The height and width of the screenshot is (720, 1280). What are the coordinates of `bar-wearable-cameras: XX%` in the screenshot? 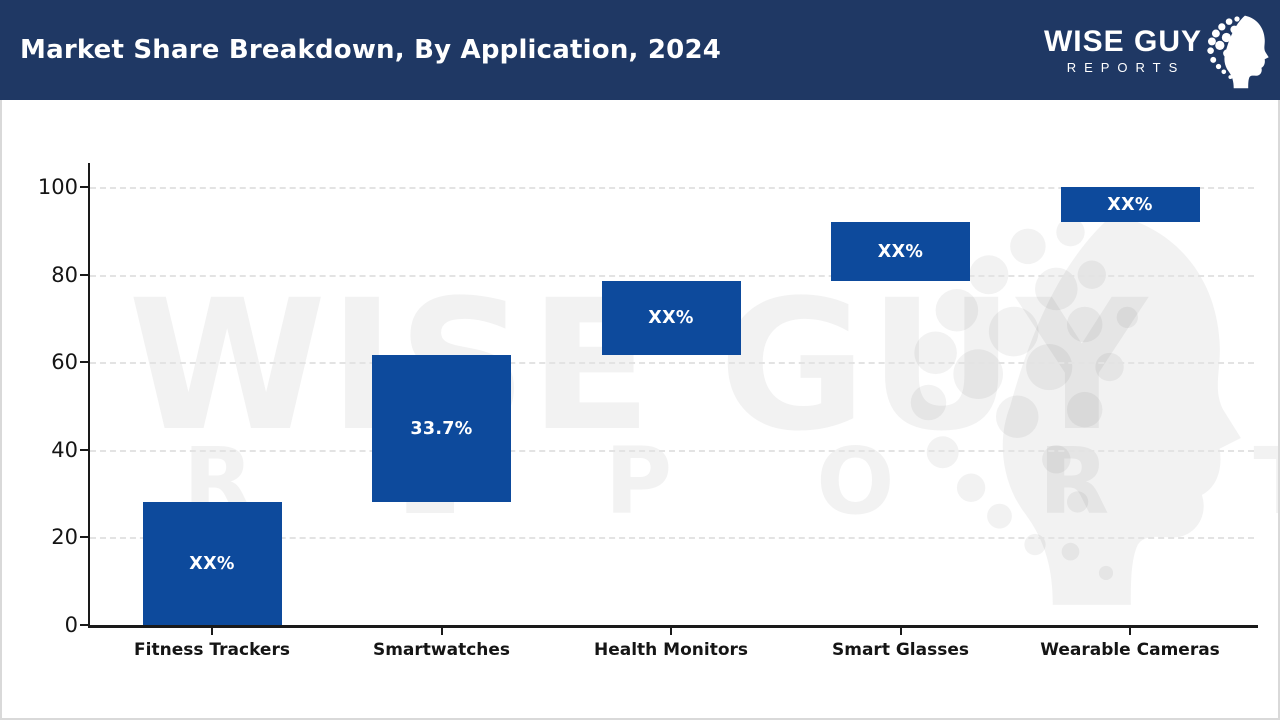 It's located at (1130, 205).